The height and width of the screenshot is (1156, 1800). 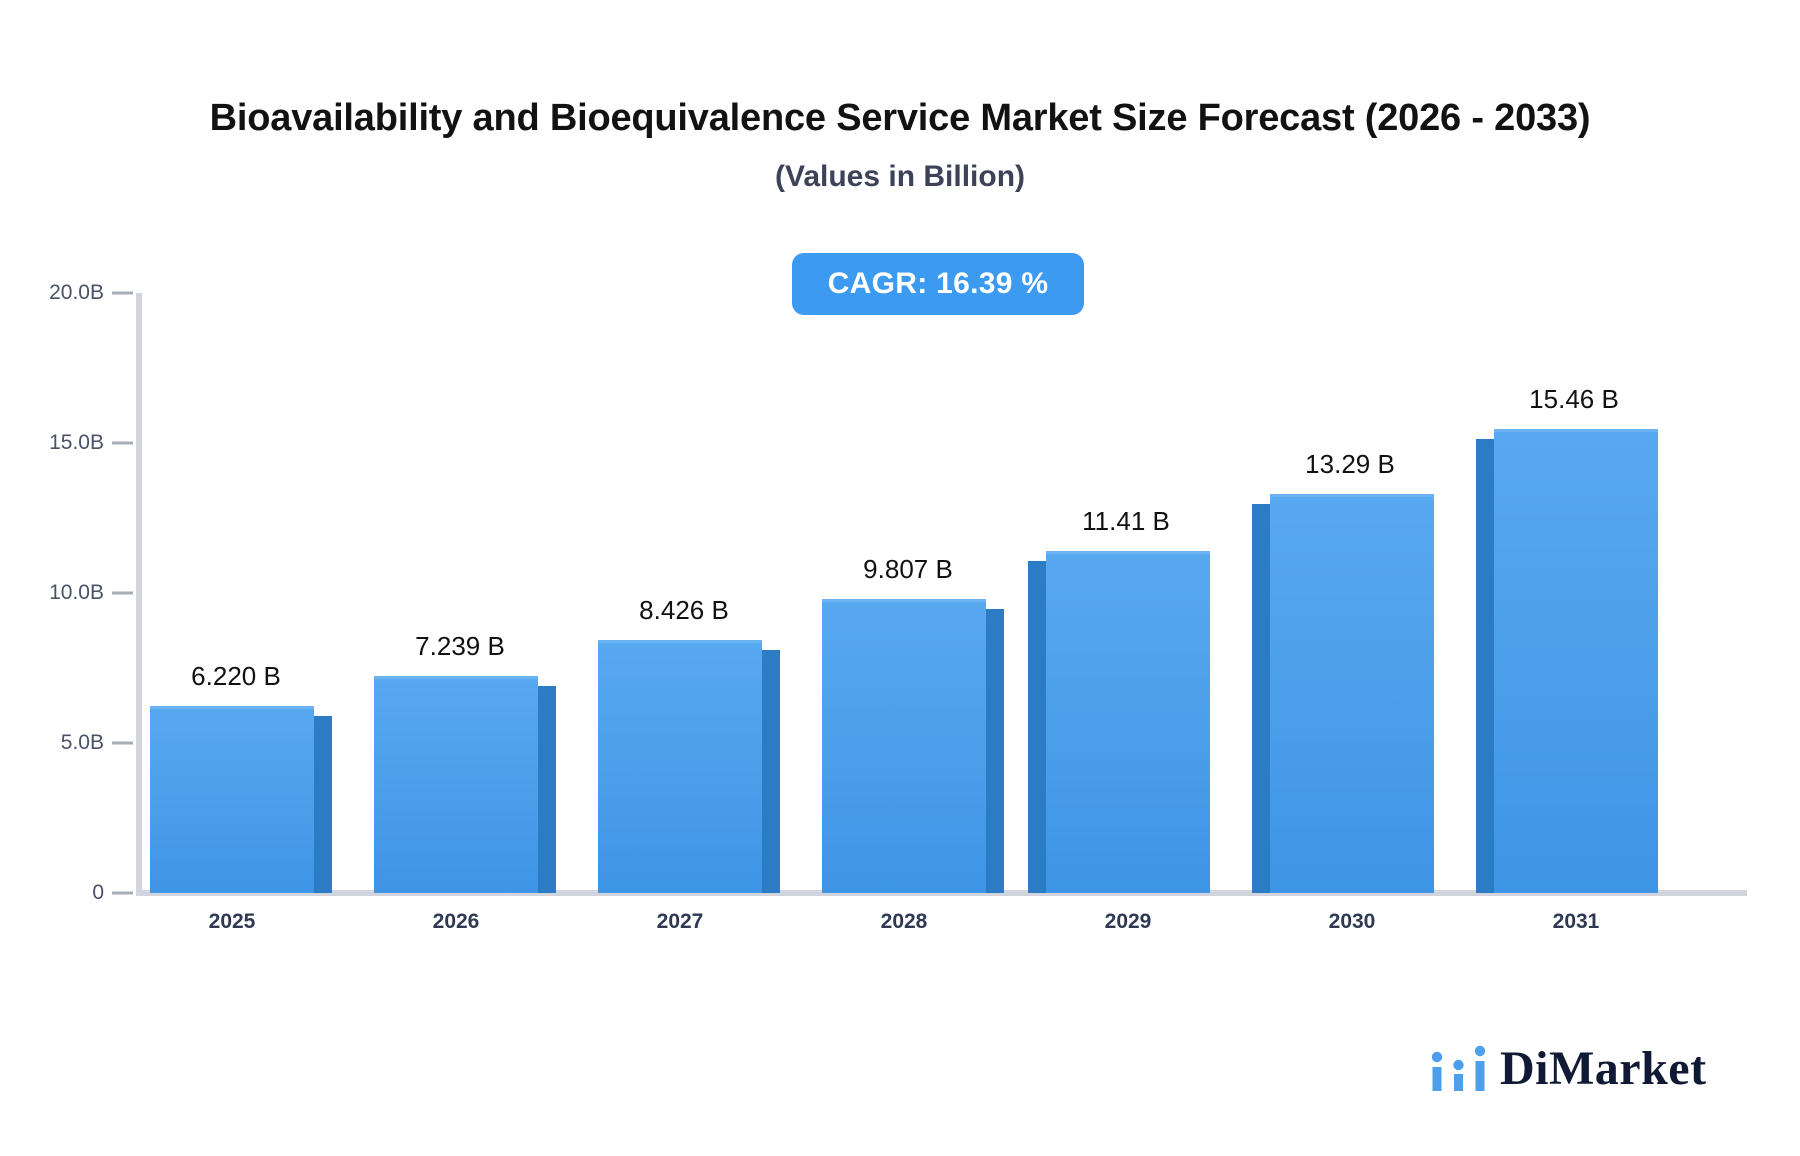 I want to click on bar-2027, so click(x=689, y=766).